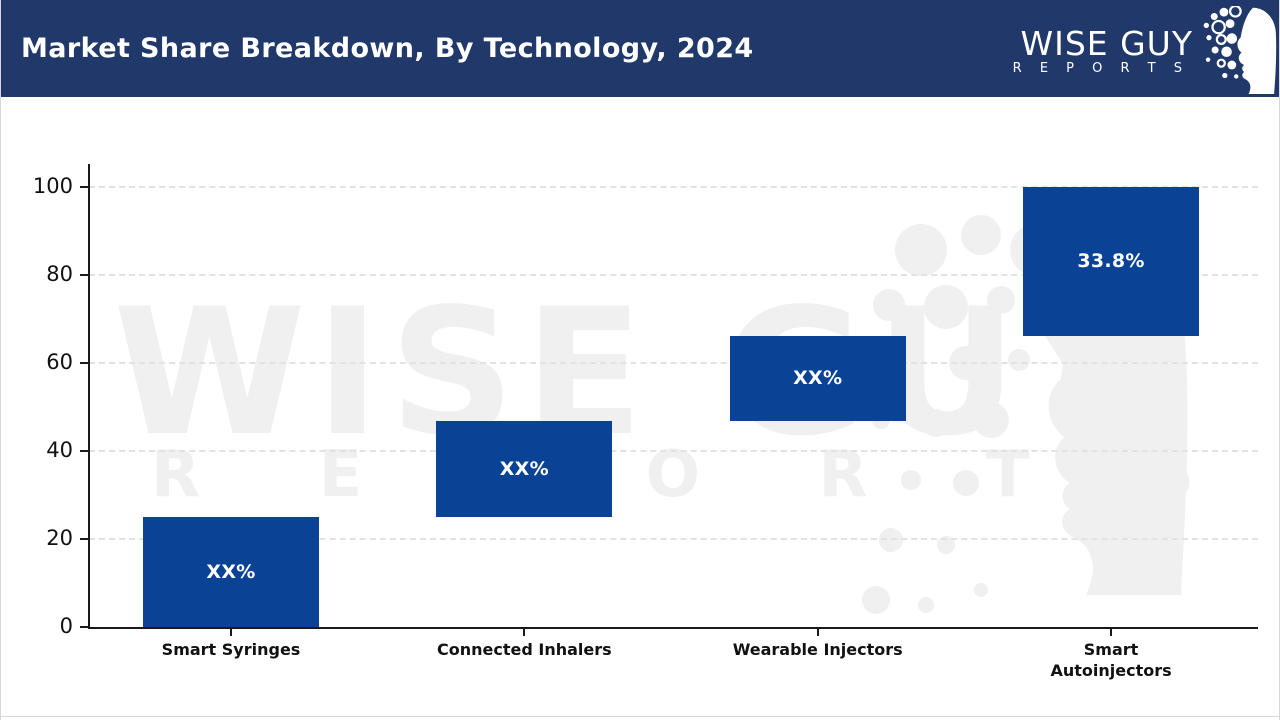 This screenshot has height=720, width=1280. Describe the element at coordinates (817, 649) in the screenshot. I see `x-axis-label-3: Wearable Injectors` at that location.